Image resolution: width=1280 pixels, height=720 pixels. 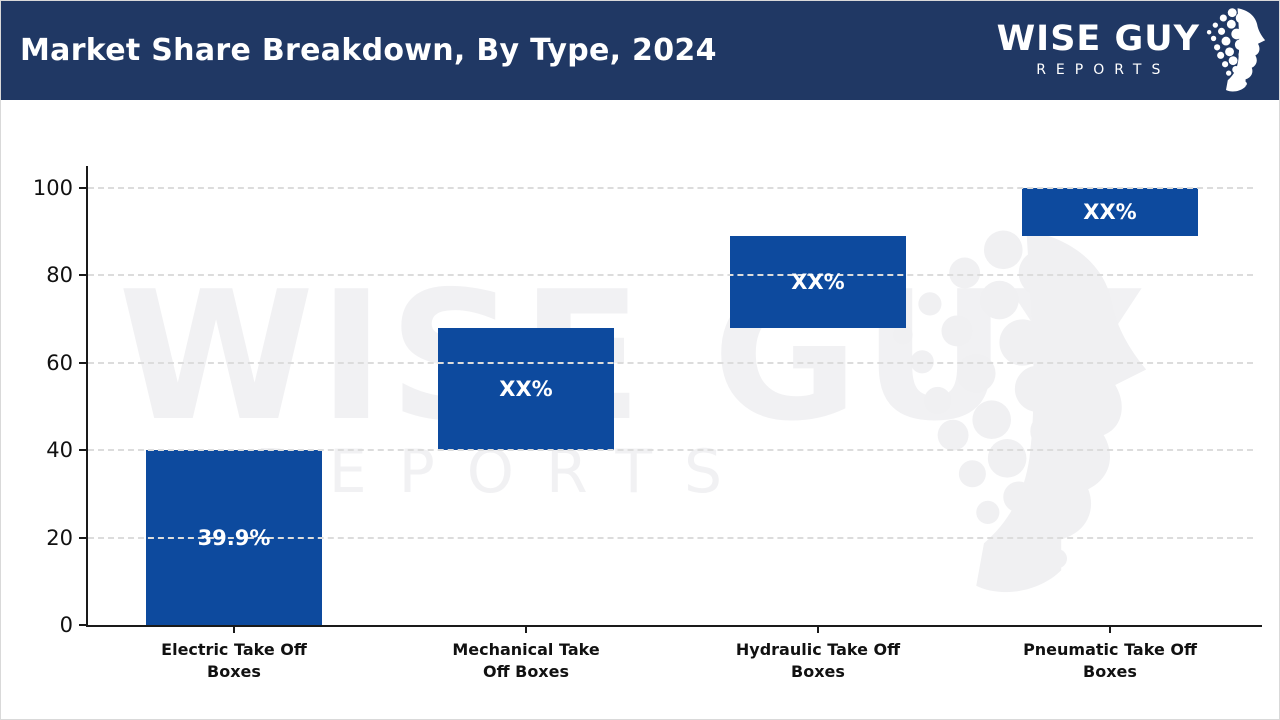 I want to click on category-label-line: Pneumatic Take Off, so click(x=1110, y=649).